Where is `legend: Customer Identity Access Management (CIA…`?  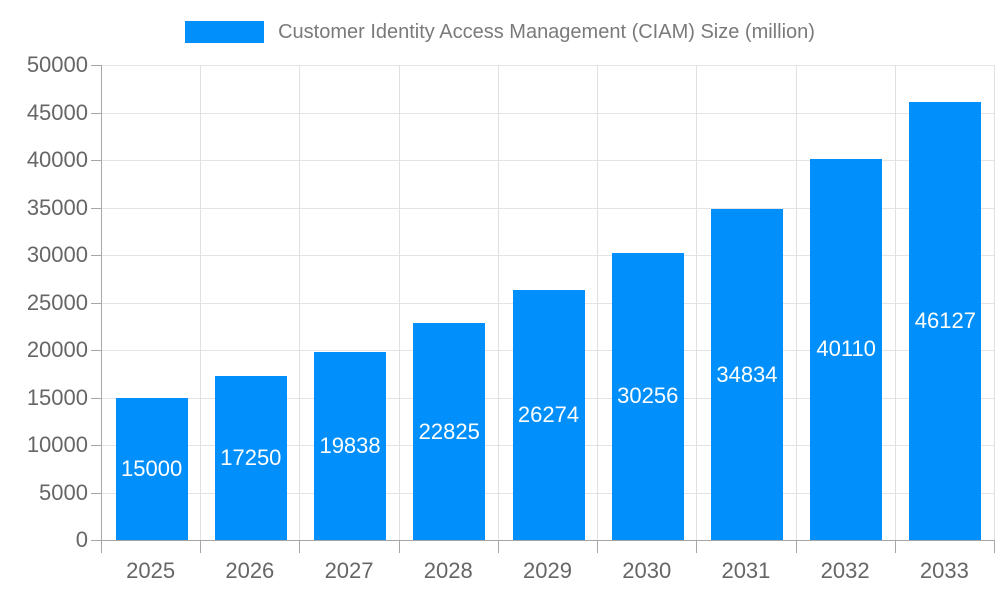
legend: Customer Identity Access Management (CIA… is located at coordinates (500, 32).